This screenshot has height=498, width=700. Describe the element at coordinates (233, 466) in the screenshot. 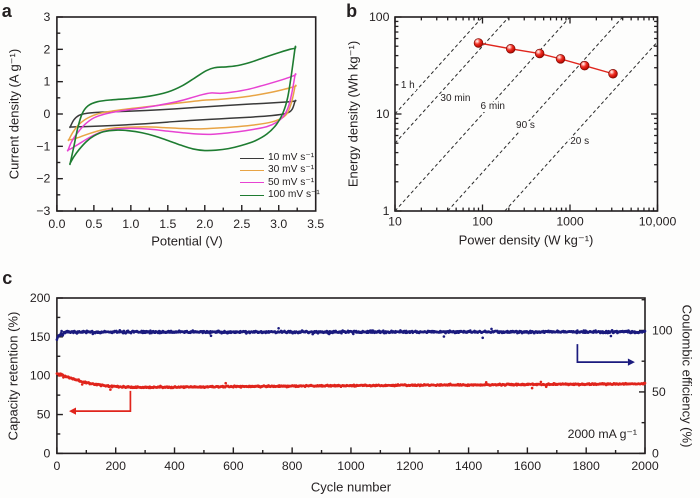

I see `x-tick-label: 600` at that location.